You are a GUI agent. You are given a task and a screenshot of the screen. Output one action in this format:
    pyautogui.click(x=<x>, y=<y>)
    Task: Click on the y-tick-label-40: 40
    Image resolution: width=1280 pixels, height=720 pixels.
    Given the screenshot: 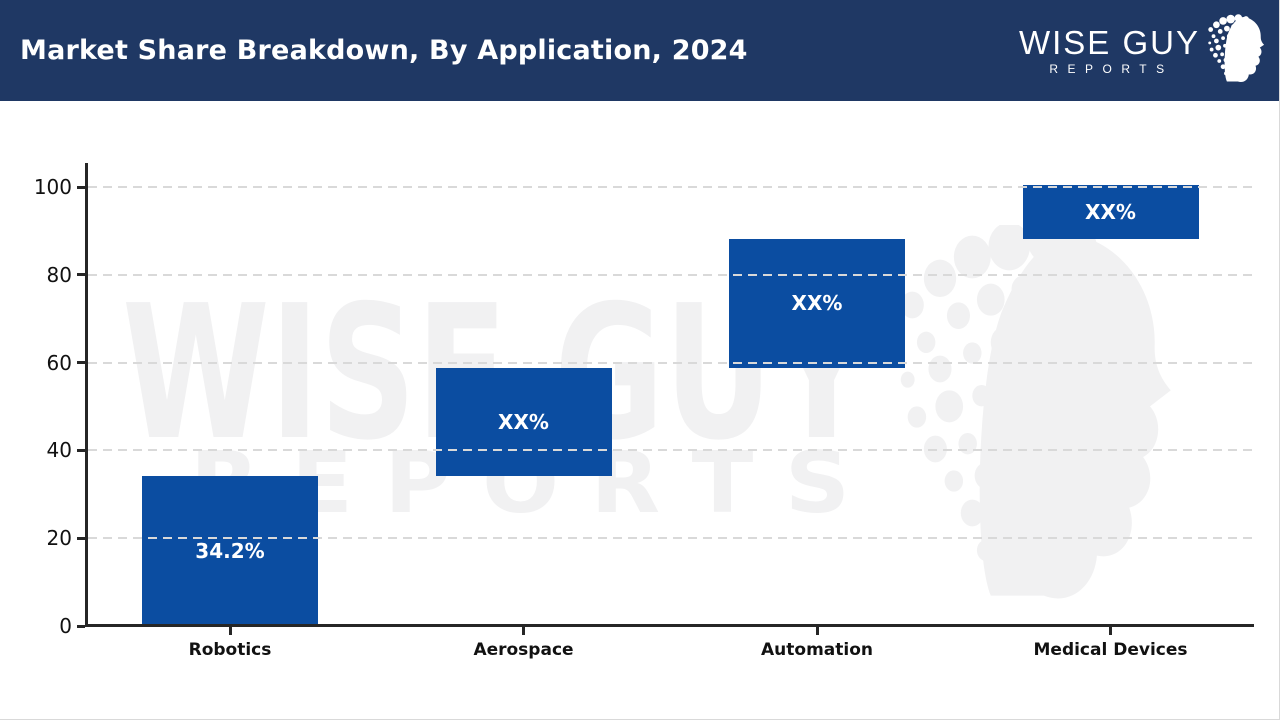 What is the action you would take?
    pyautogui.click(x=59, y=450)
    